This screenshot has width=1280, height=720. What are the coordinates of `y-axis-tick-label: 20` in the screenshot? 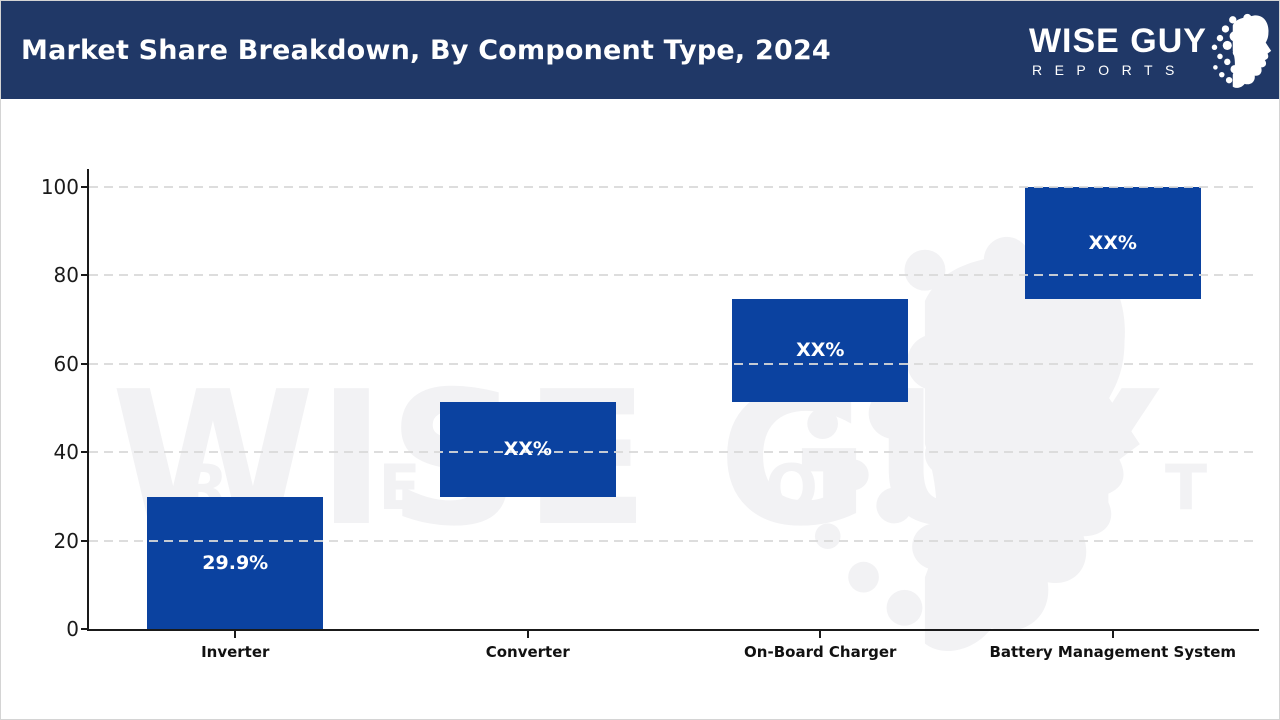 It's located at (66, 540).